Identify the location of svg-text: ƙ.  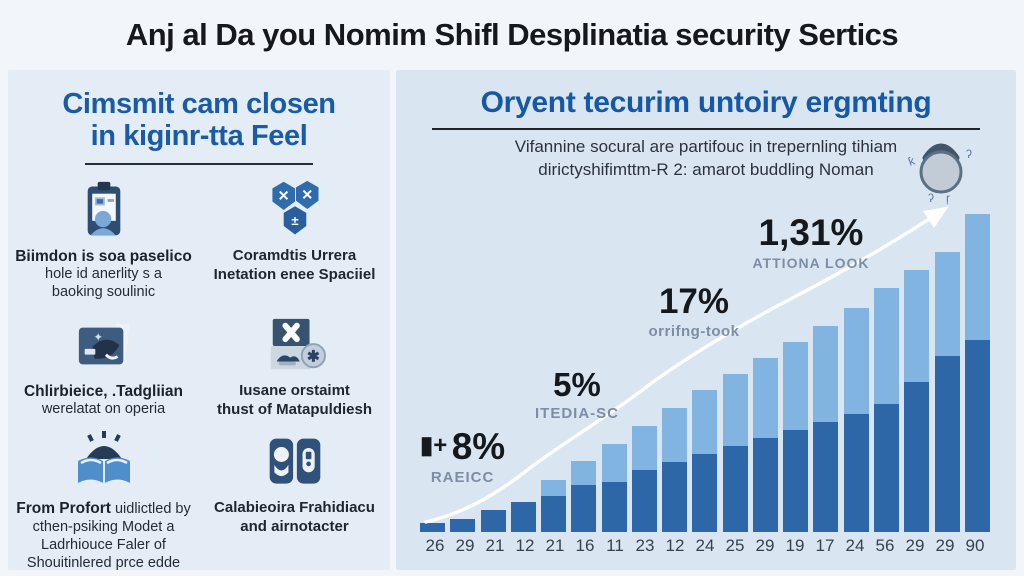
(911, 161).